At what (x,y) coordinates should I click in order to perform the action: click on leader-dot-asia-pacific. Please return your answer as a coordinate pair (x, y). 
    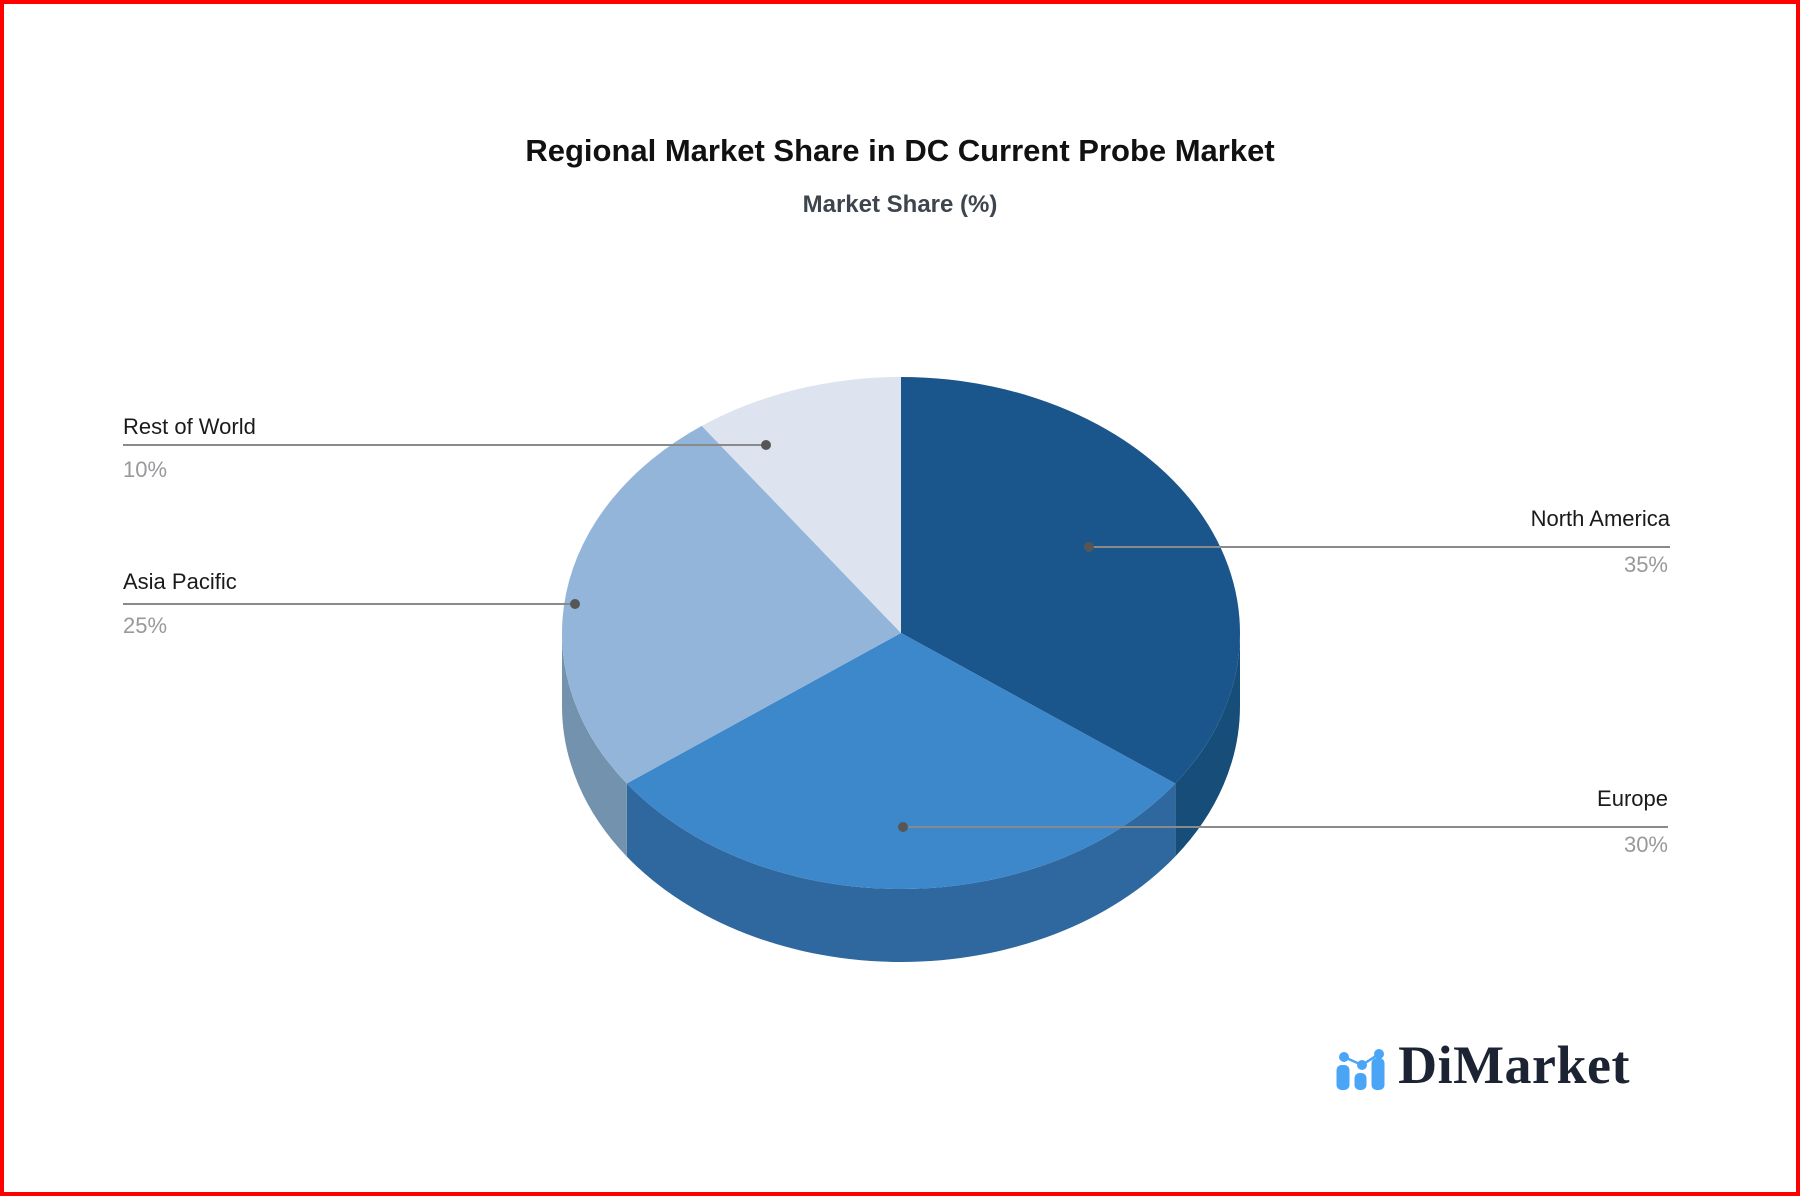
    Looking at the image, I should click on (575, 604).